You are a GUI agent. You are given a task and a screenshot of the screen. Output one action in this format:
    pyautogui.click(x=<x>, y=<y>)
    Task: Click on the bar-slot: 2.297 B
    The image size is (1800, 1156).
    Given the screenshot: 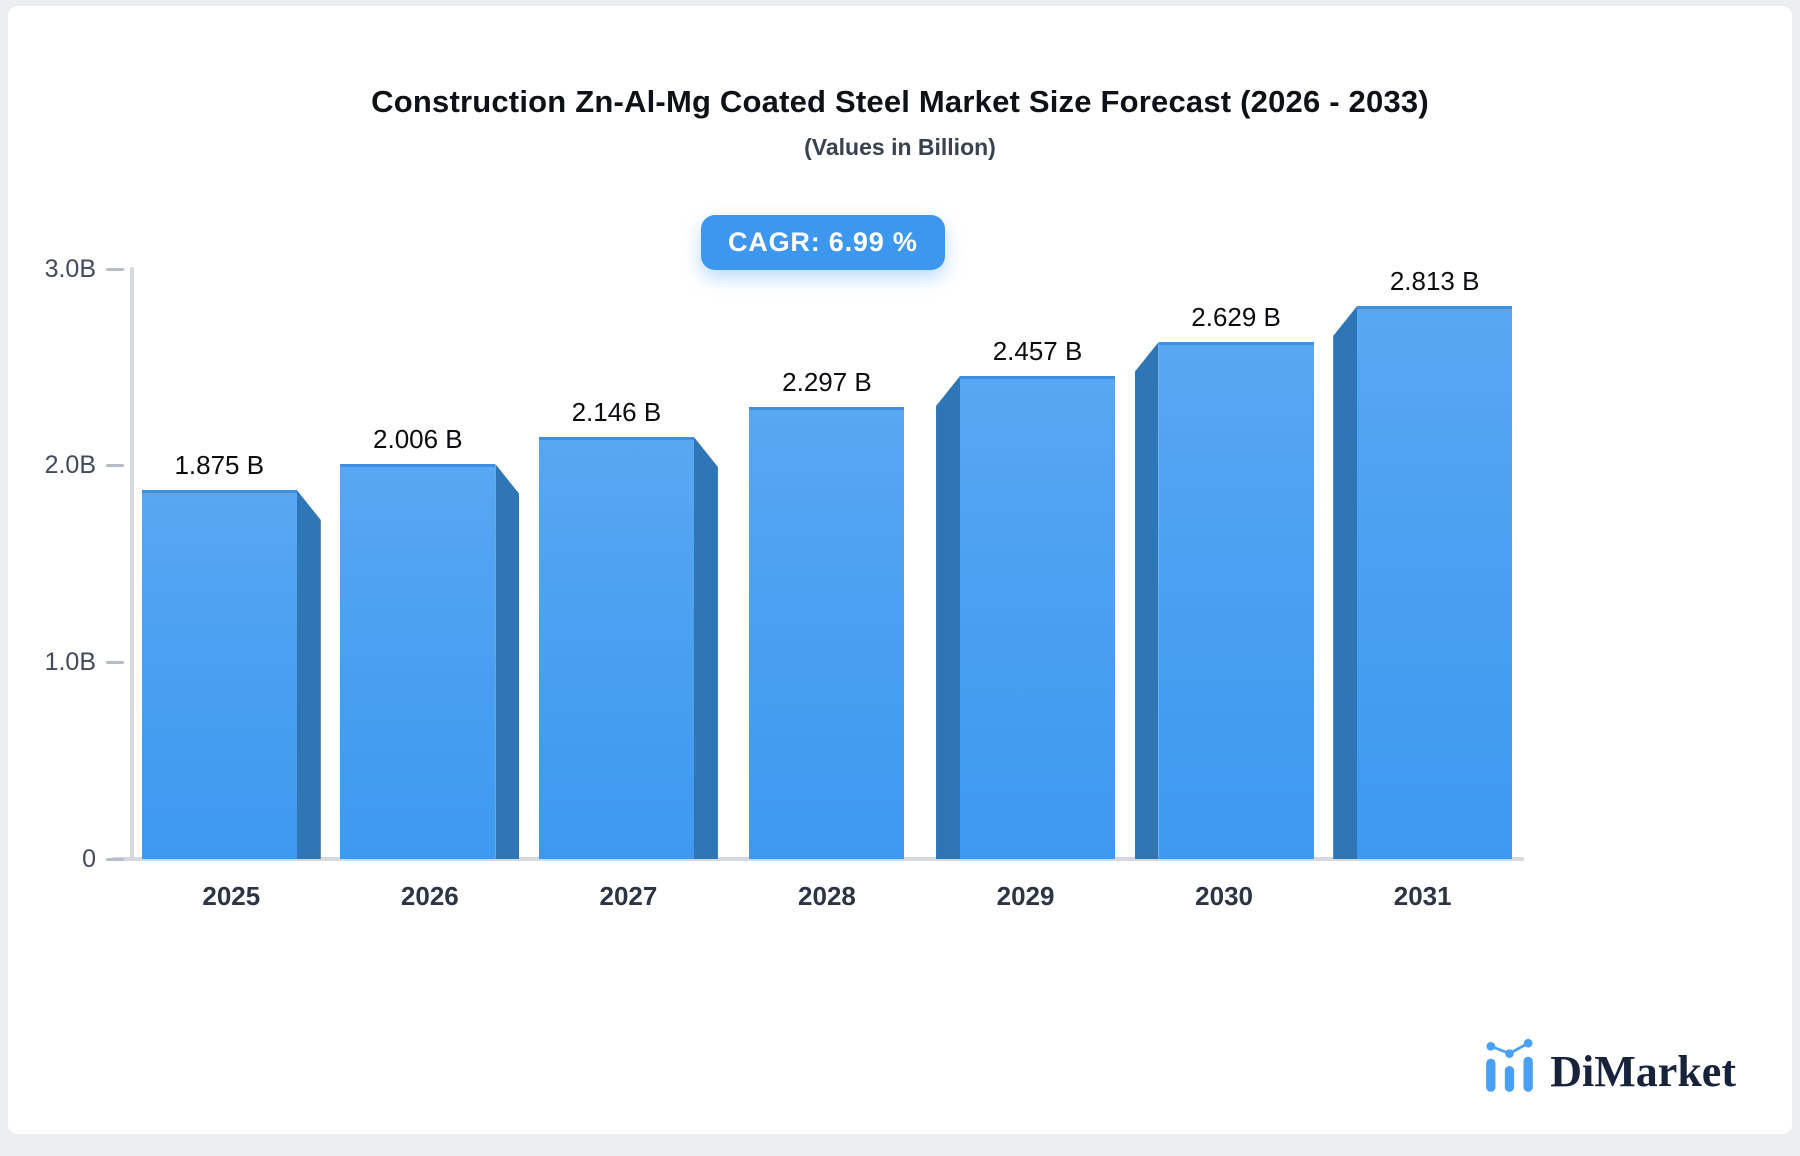 What is the action you would take?
    pyautogui.click(x=827, y=613)
    